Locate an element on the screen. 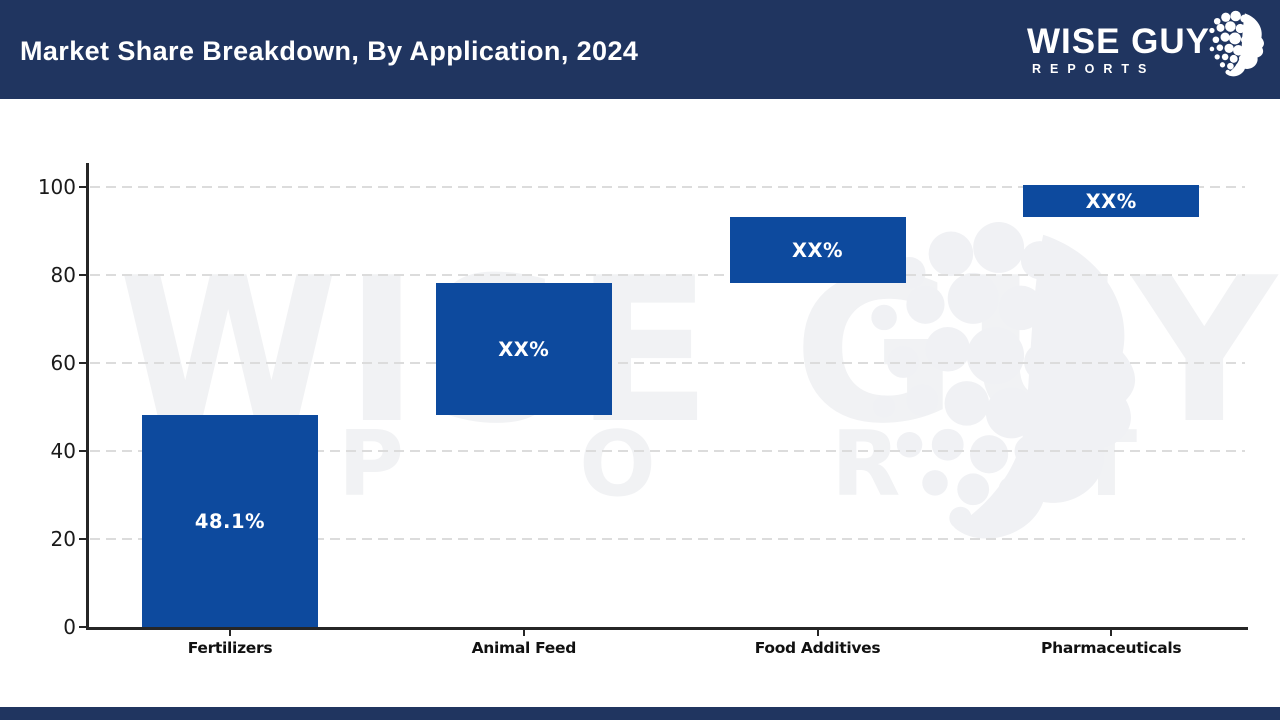  y-axis is located at coordinates (87, 396).